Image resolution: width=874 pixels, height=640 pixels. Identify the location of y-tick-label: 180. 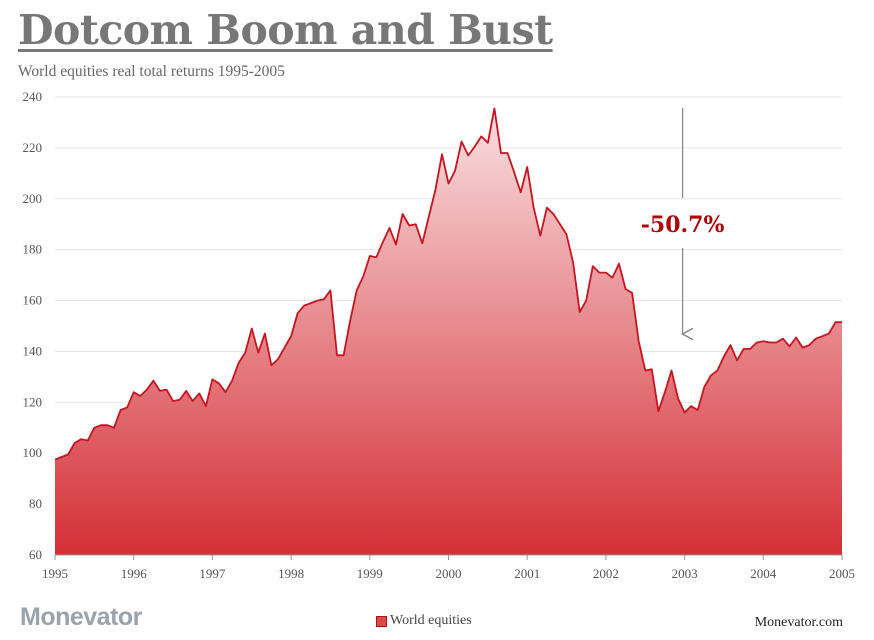
(33, 249).